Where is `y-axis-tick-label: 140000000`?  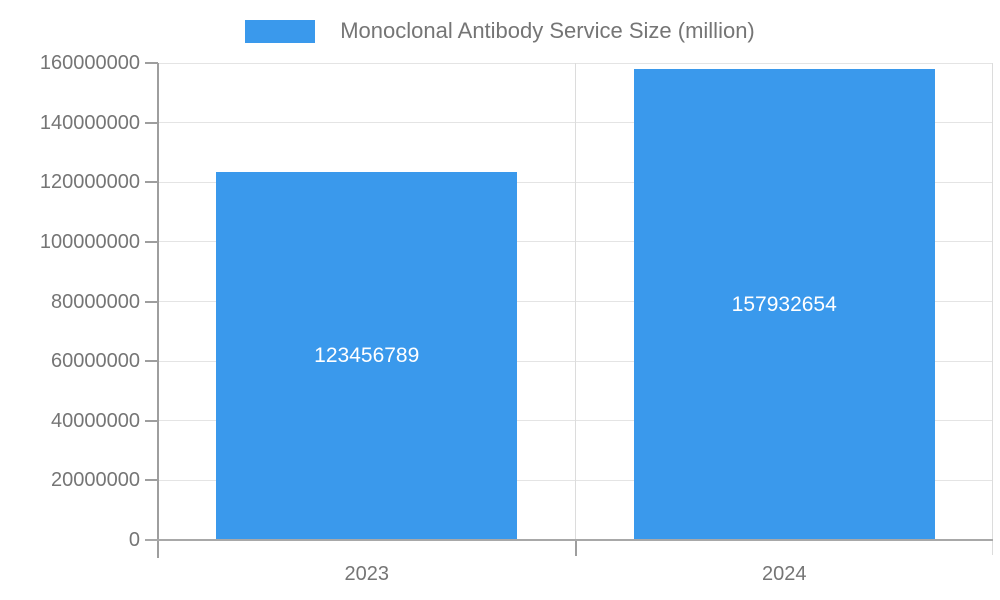 y-axis-tick-label: 140000000 is located at coordinates (89, 122).